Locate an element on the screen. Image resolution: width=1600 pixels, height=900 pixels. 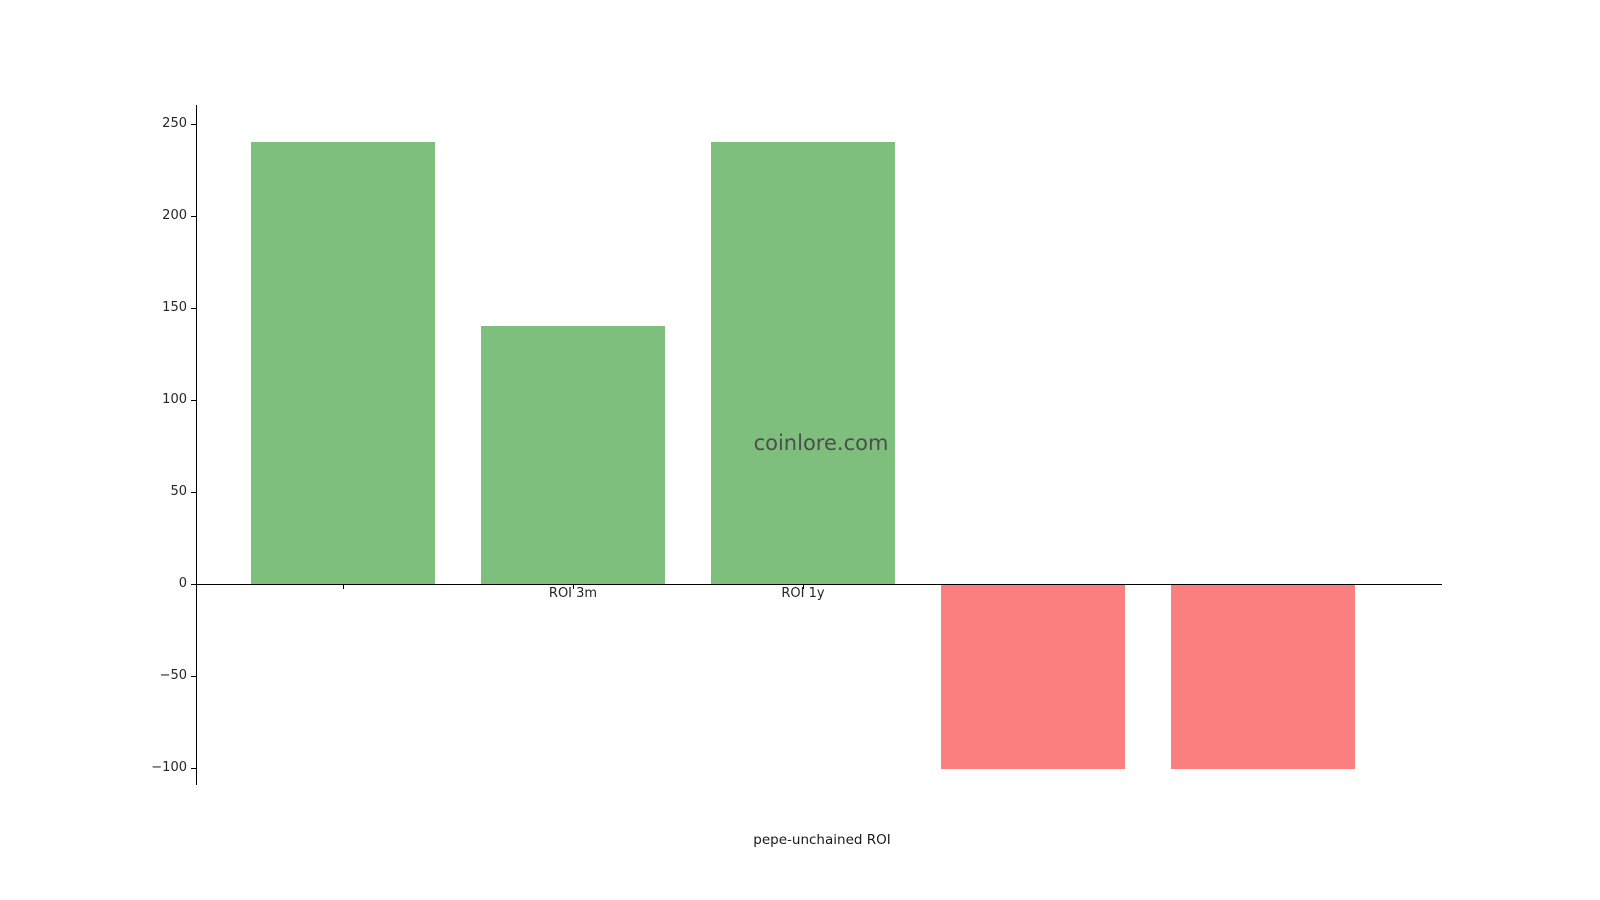
x-axis-tick-label: ROI 1y is located at coordinates (803, 593).